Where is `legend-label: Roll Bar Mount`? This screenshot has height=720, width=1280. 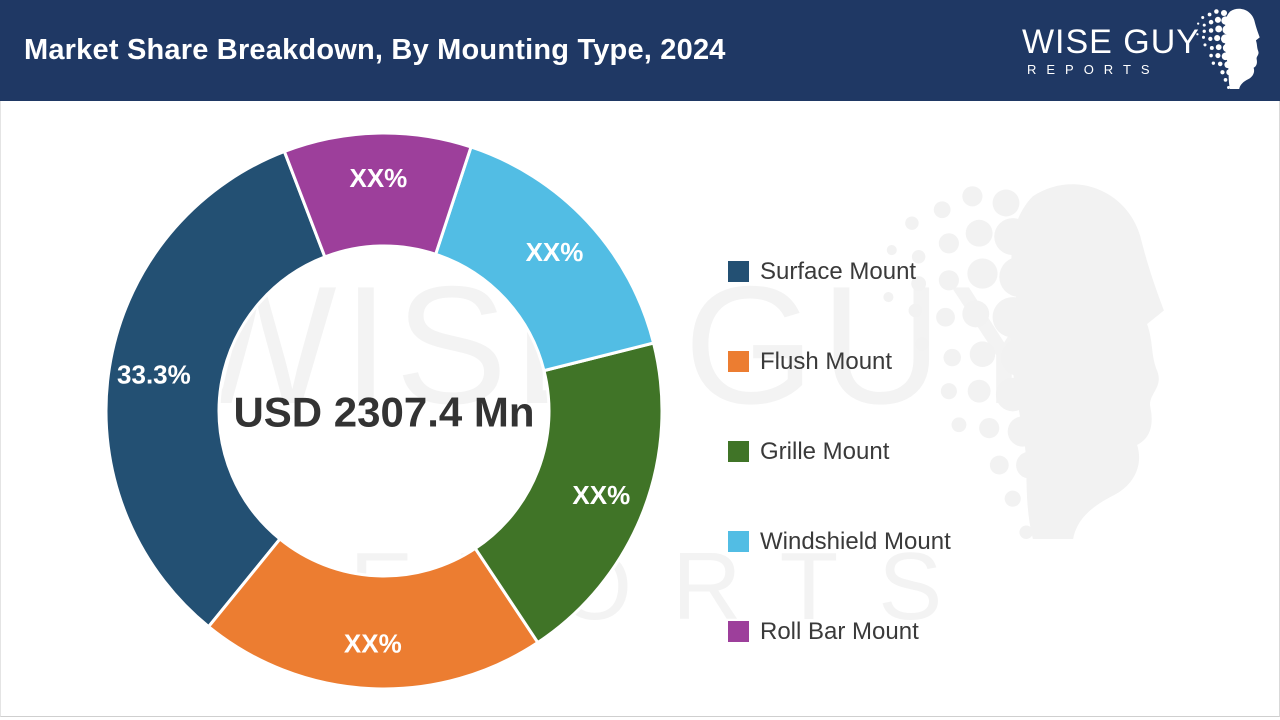 legend-label: Roll Bar Mount is located at coordinates (839, 631).